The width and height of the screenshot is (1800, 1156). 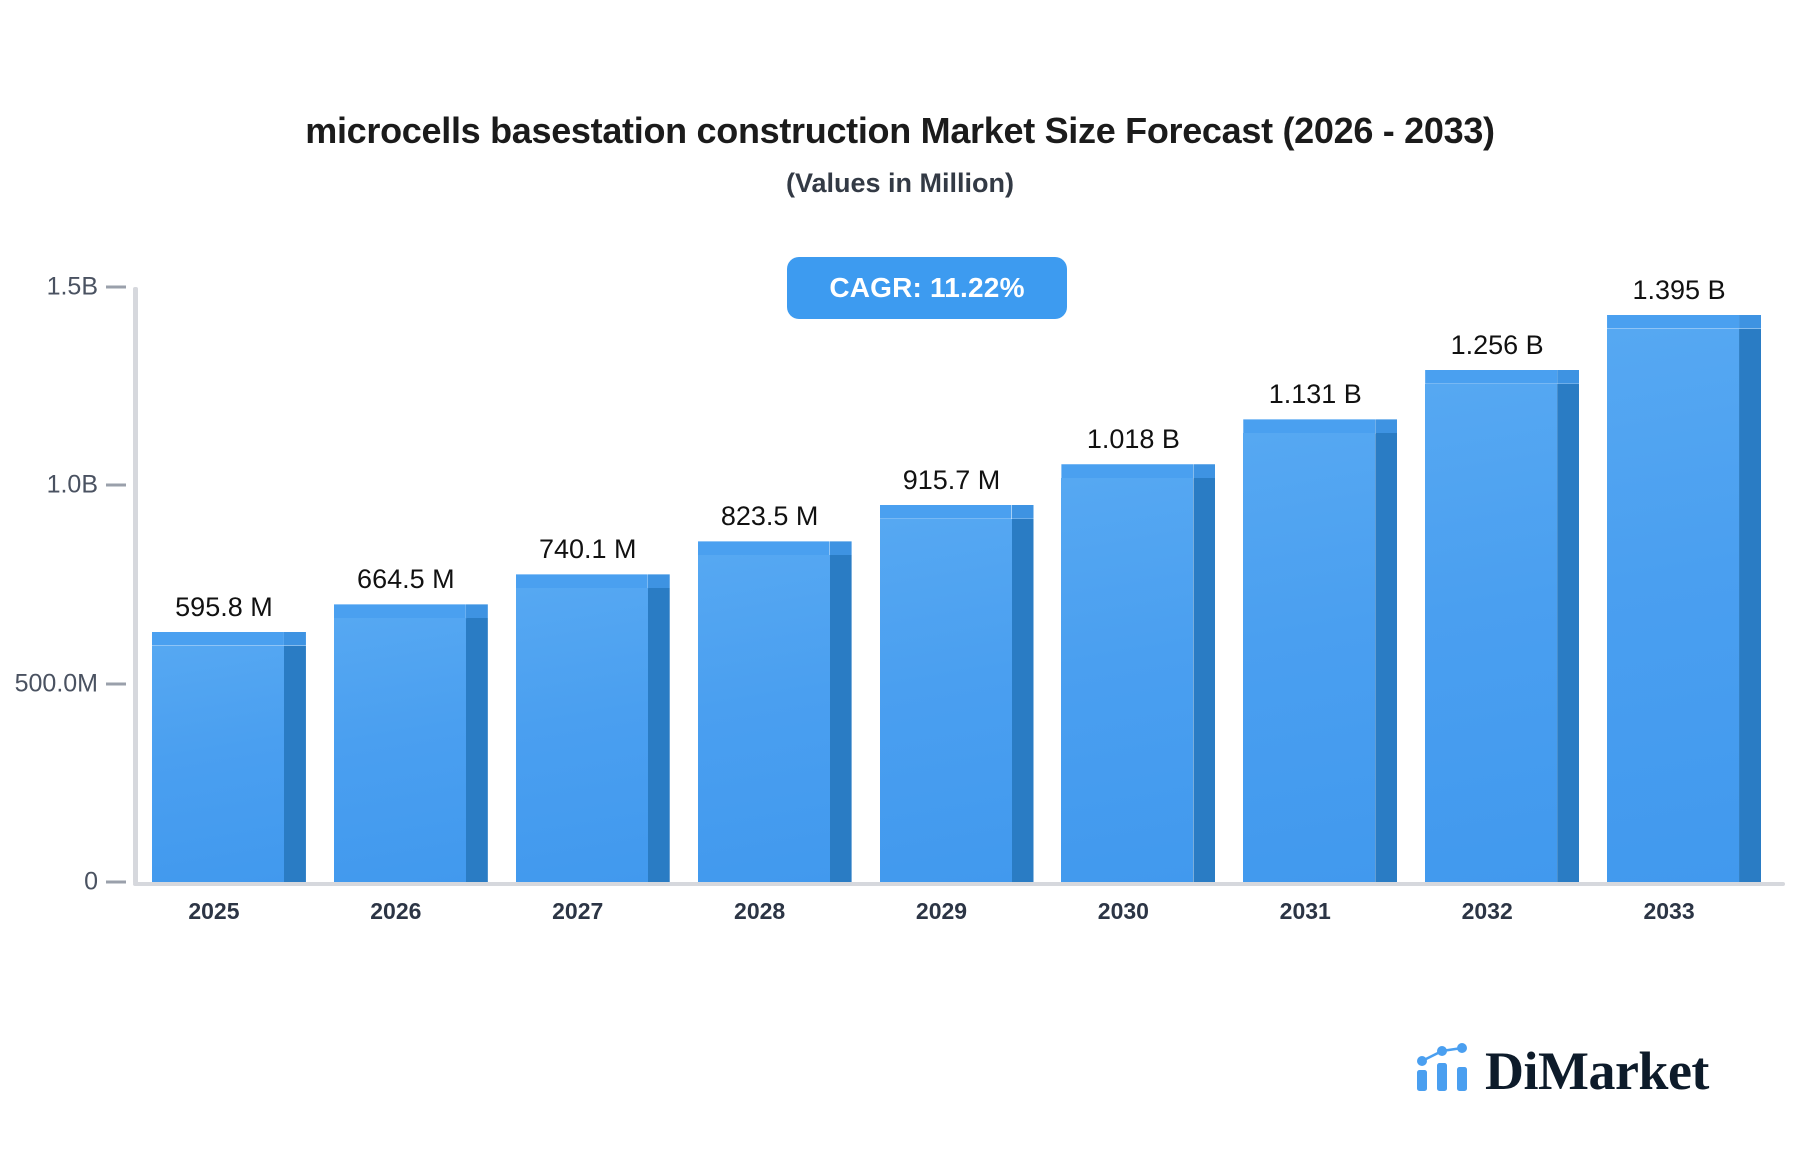 I want to click on dimarket-logo: DiMarket, so click(x=1562, y=1070).